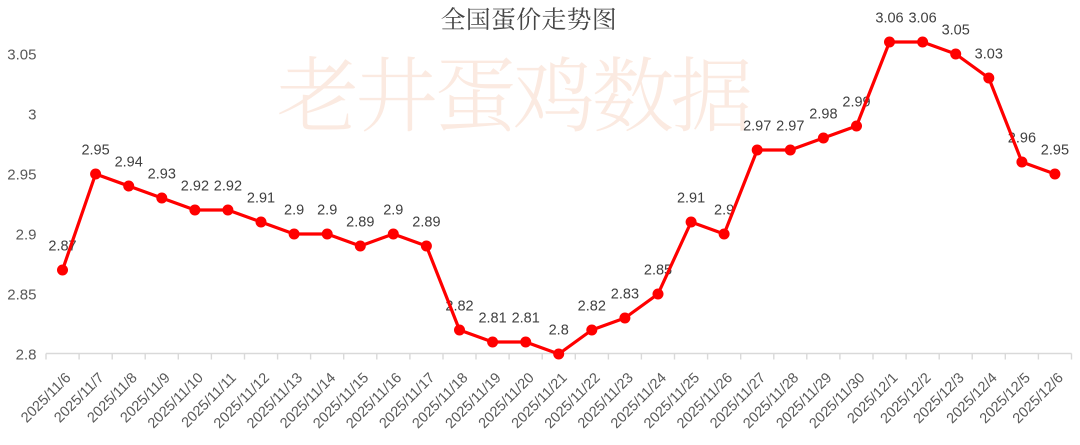  I want to click on svg-text: 2.94, so click(129, 162).